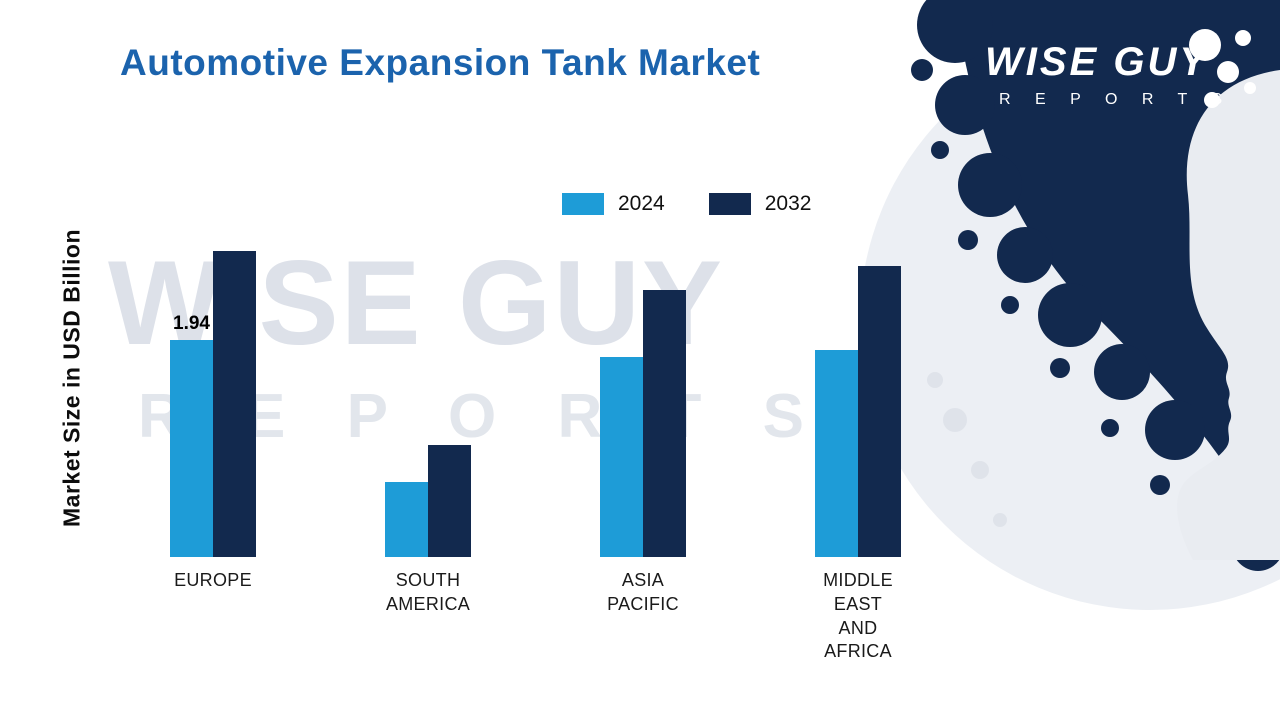 Image resolution: width=1280 pixels, height=720 pixels. Describe the element at coordinates (71, 378) in the screenshot. I see `y-axis-label: Market Size in USD Billion` at that location.